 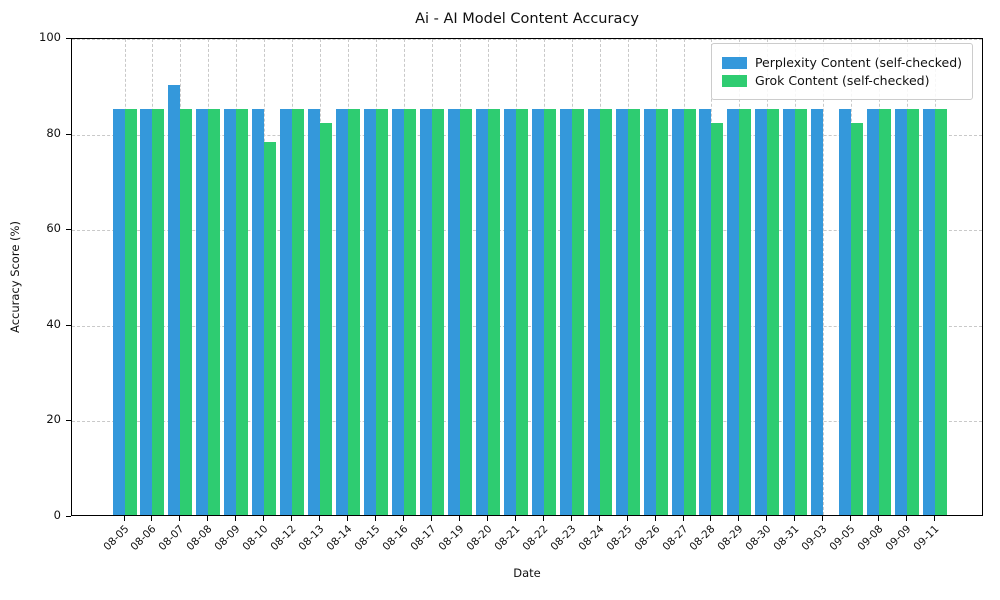 I want to click on legend-swatch-grok, so click(x=734, y=80).